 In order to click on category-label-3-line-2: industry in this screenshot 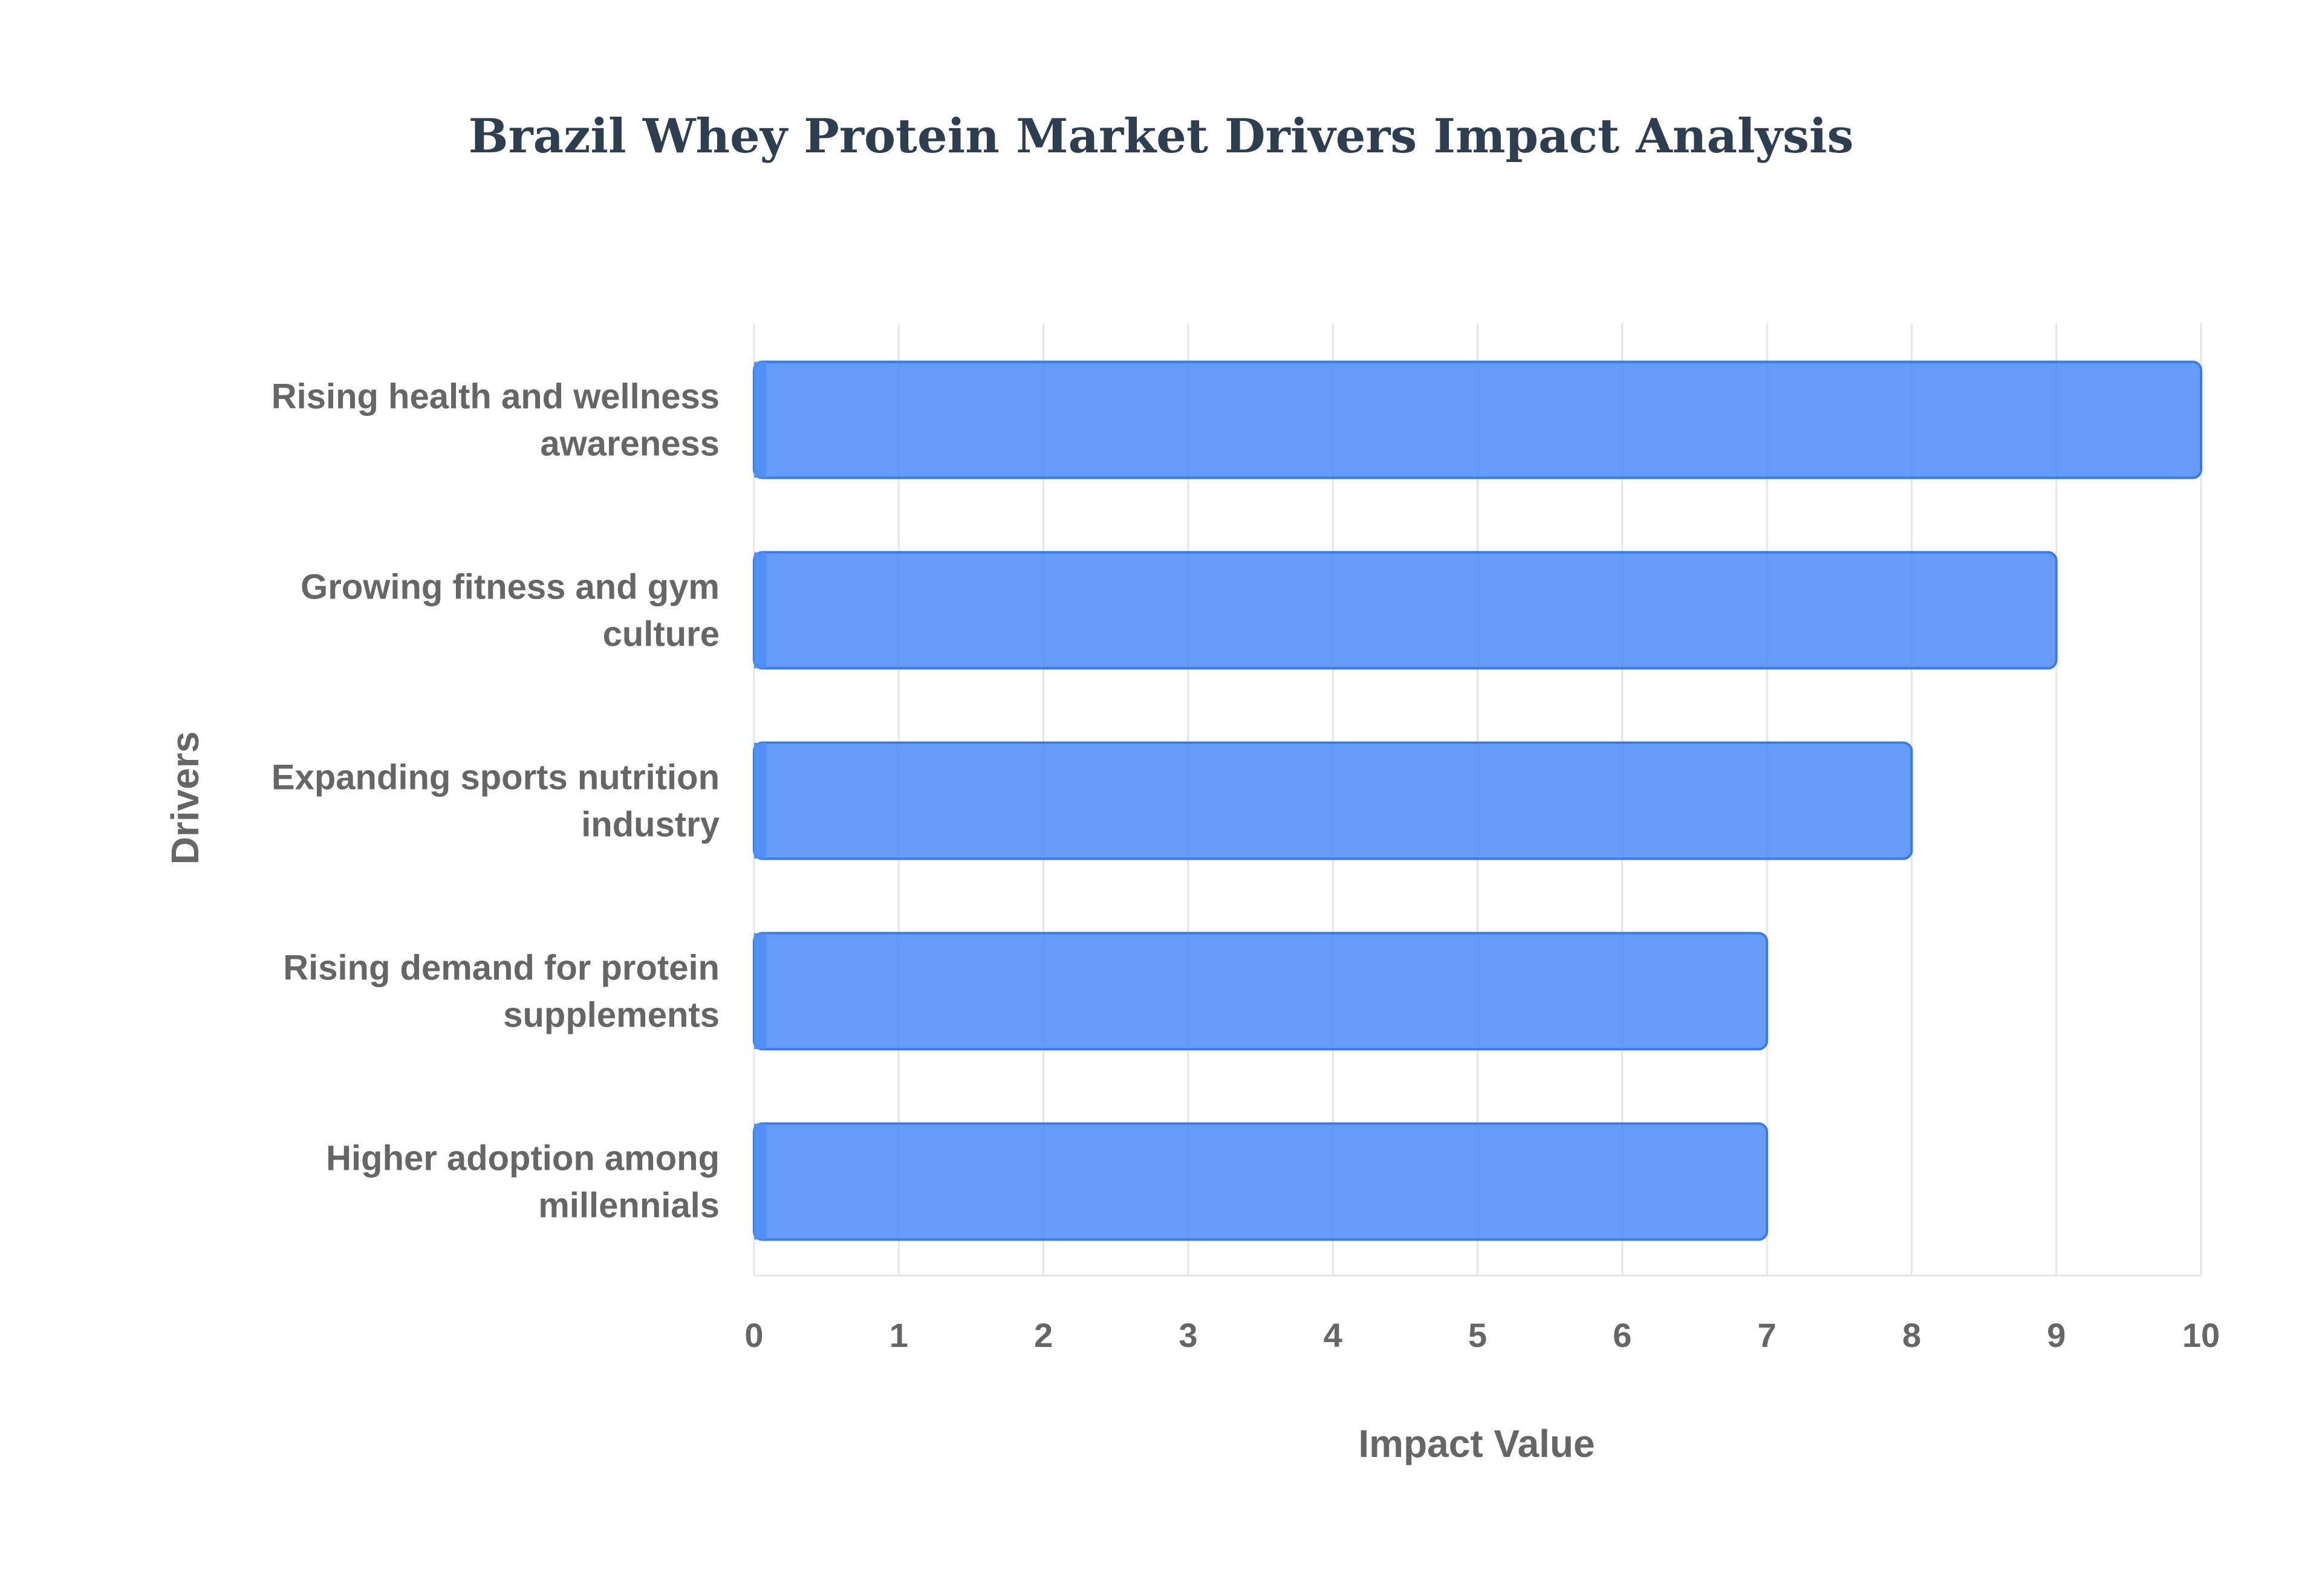, I will do `click(650, 825)`.